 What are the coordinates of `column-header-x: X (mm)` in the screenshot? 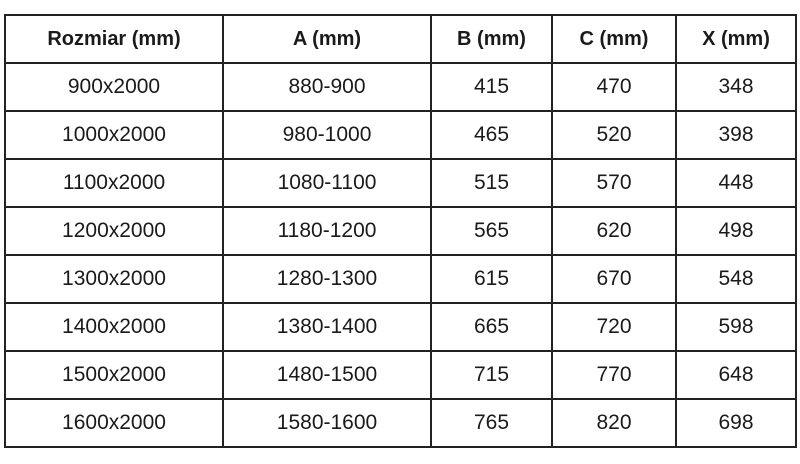 It's located at (736, 39).